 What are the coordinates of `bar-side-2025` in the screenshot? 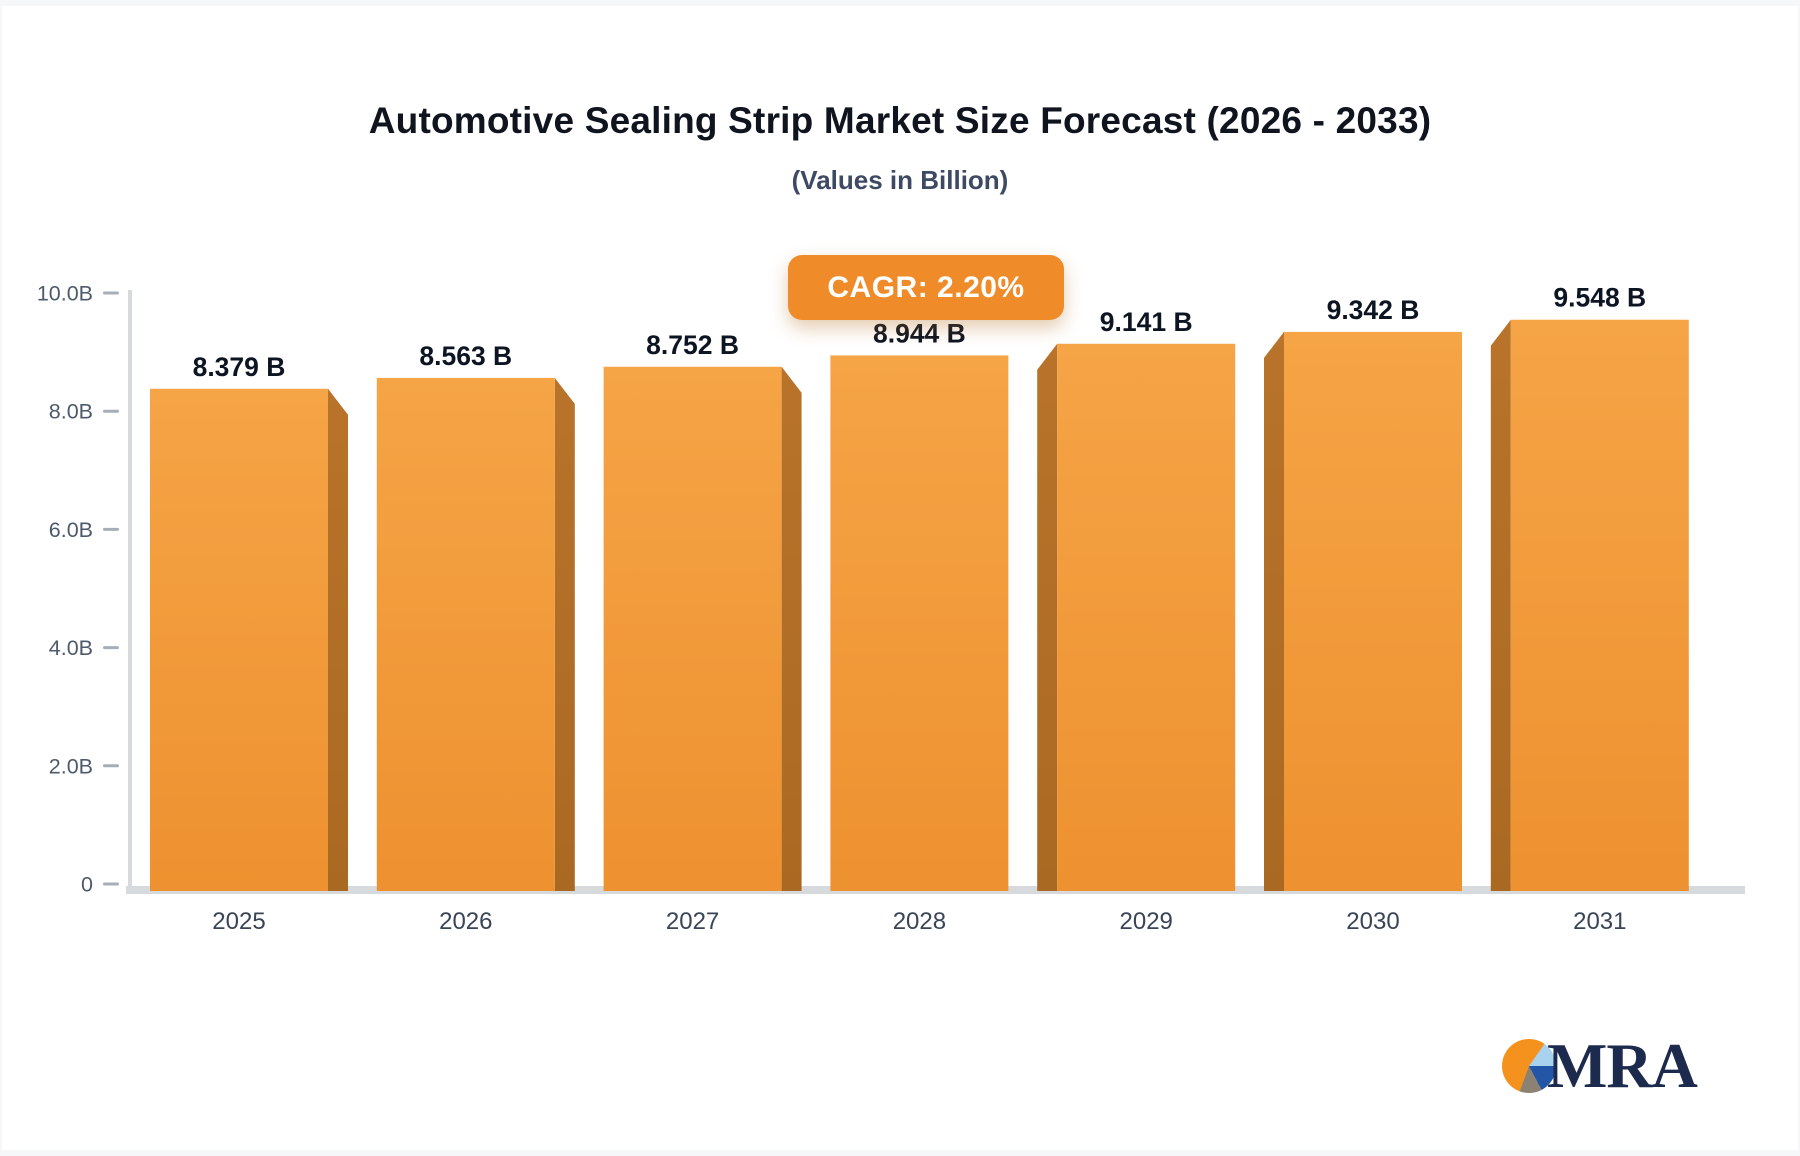 It's located at (338, 639).